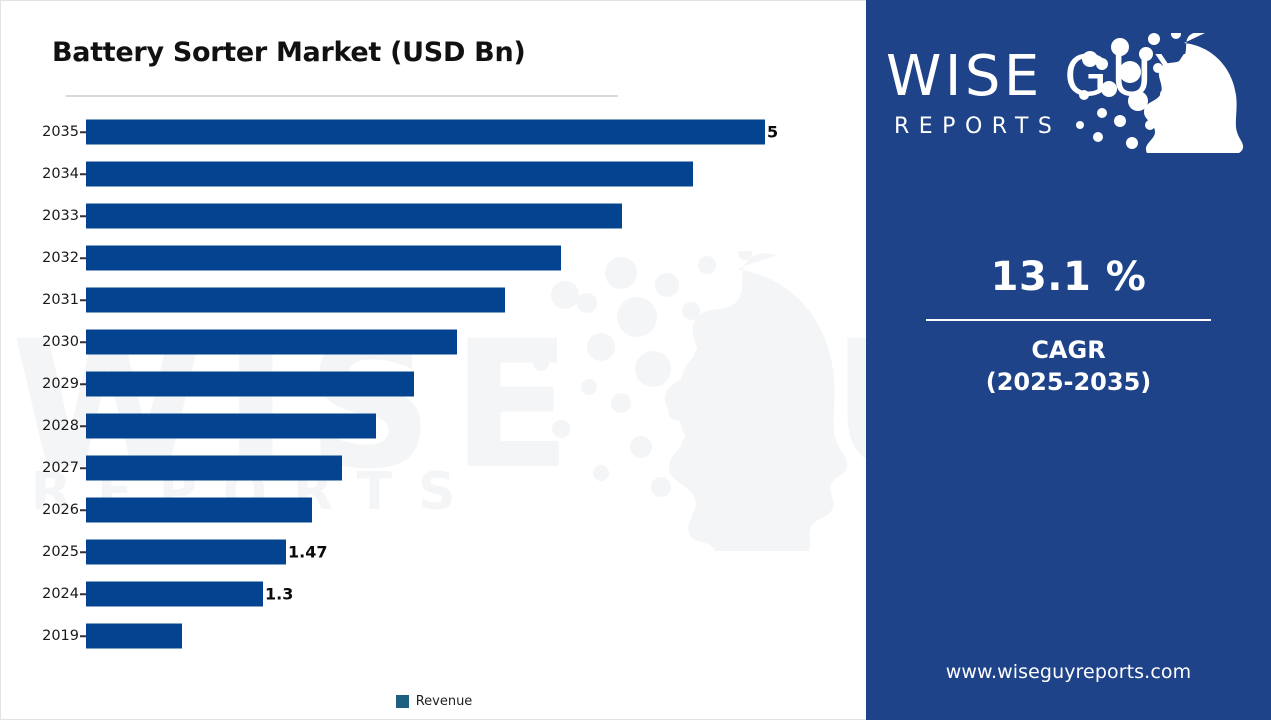 The width and height of the screenshot is (1271, 720). I want to click on svg-text: REPORTS, so click(977, 126).